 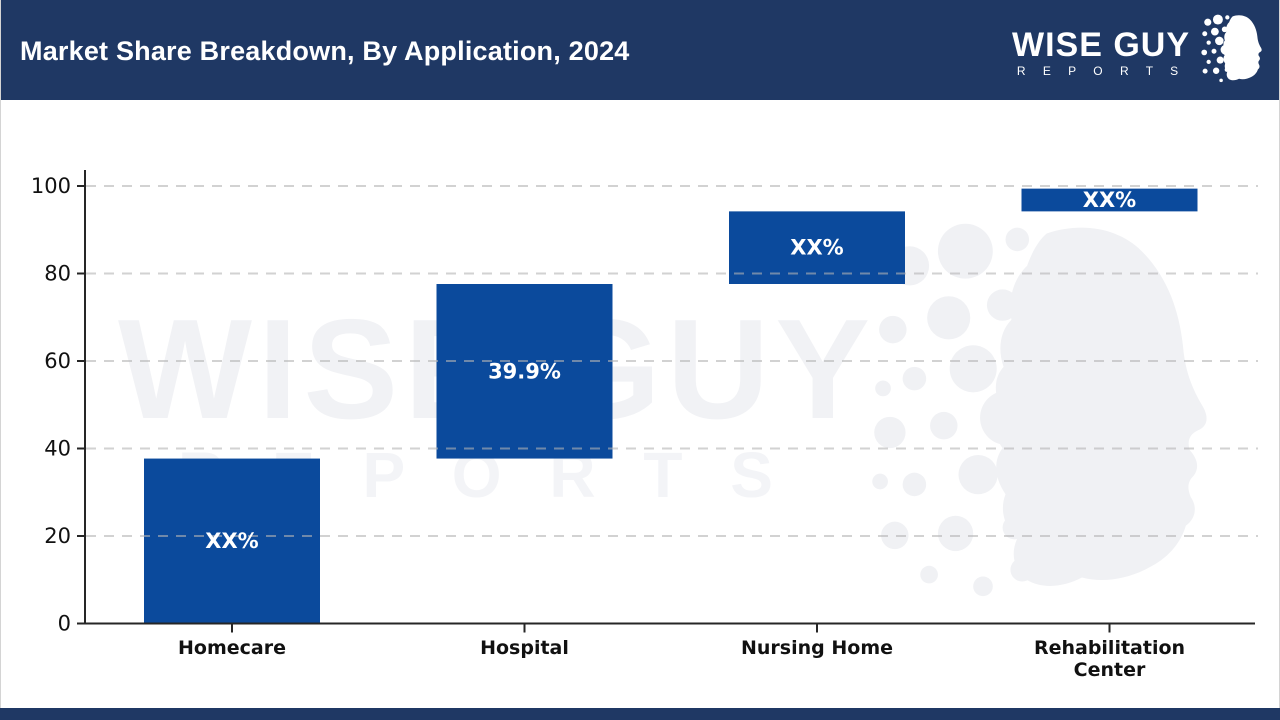 I want to click on bar-label-1: 39.9%, so click(x=524, y=371).